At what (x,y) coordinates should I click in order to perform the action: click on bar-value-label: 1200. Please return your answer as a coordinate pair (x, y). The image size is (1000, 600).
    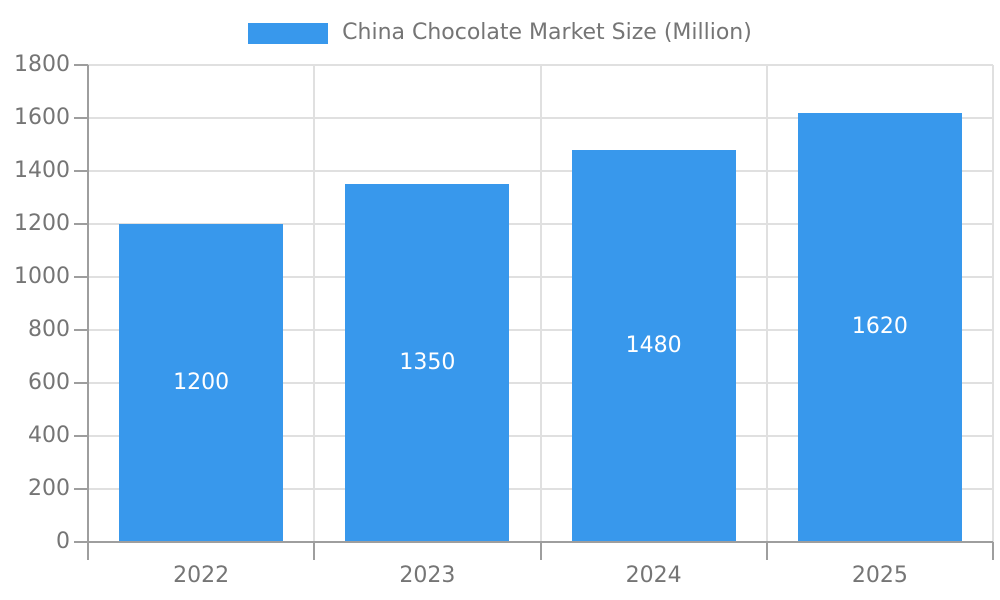
    Looking at the image, I should click on (201, 382).